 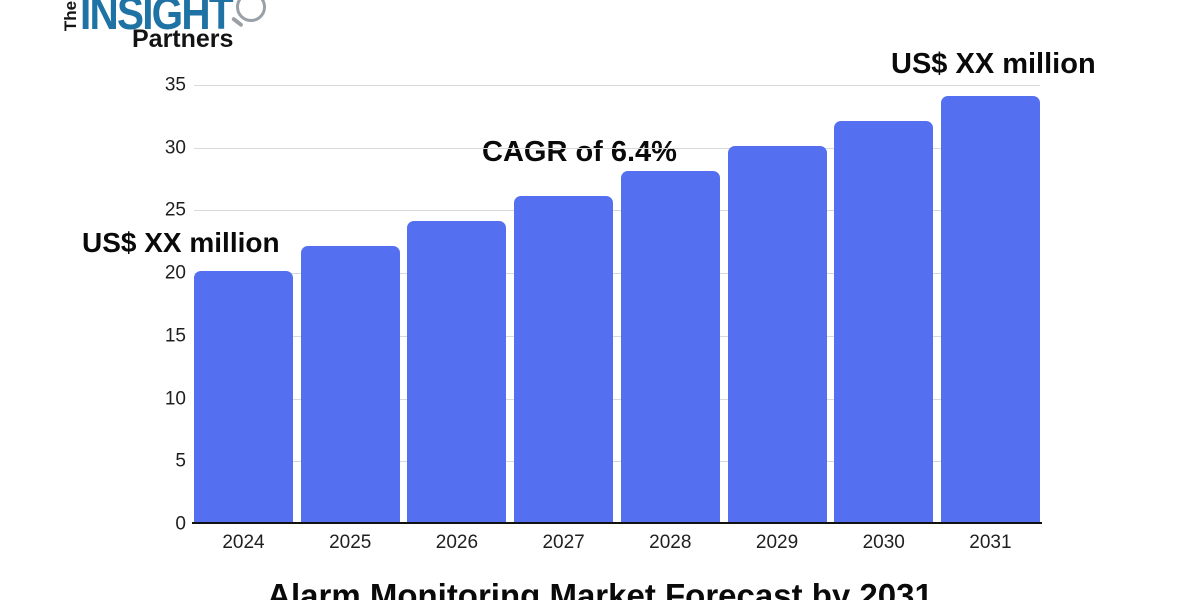 What do you see at coordinates (180, 461) in the screenshot?
I see `y-tick-label-5: 5` at bounding box center [180, 461].